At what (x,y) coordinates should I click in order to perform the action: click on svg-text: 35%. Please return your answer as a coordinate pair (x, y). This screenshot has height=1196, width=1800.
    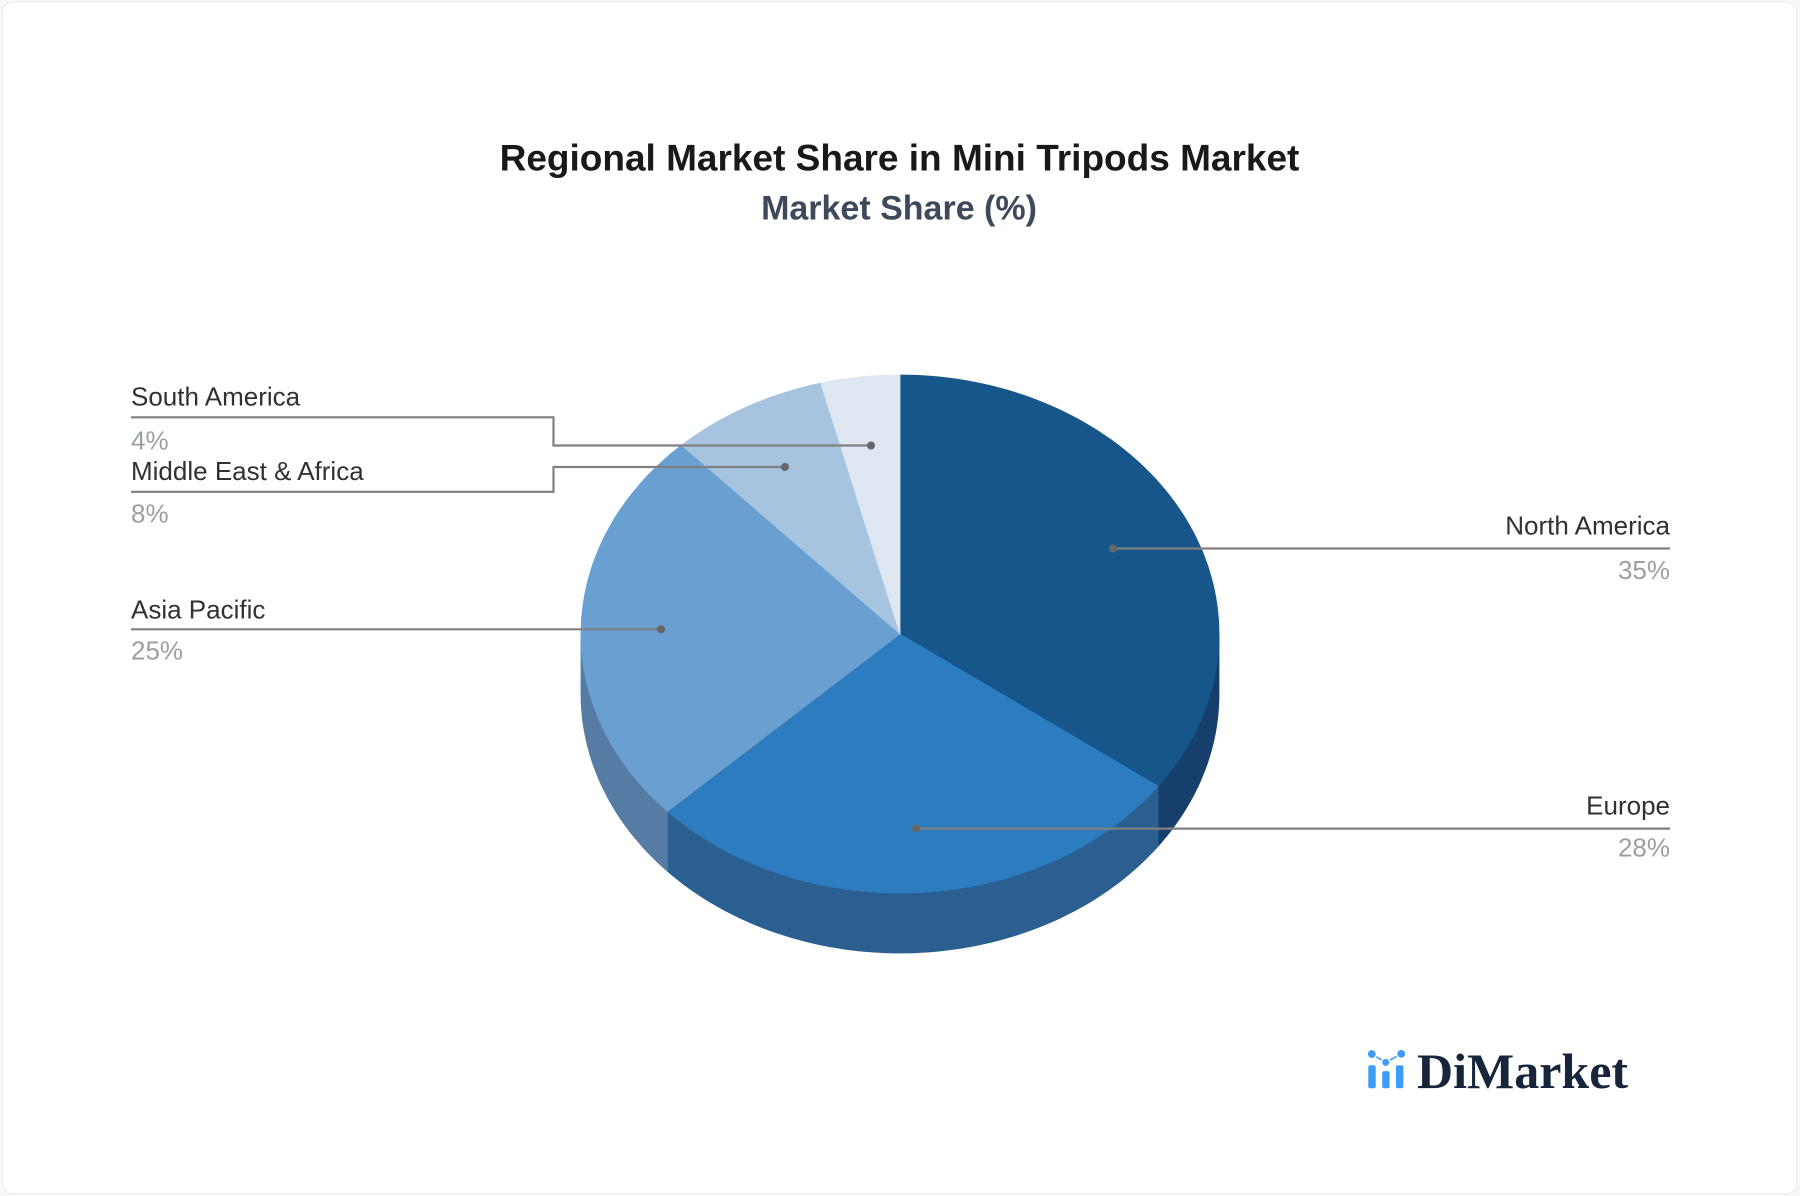
    Looking at the image, I should click on (1644, 570).